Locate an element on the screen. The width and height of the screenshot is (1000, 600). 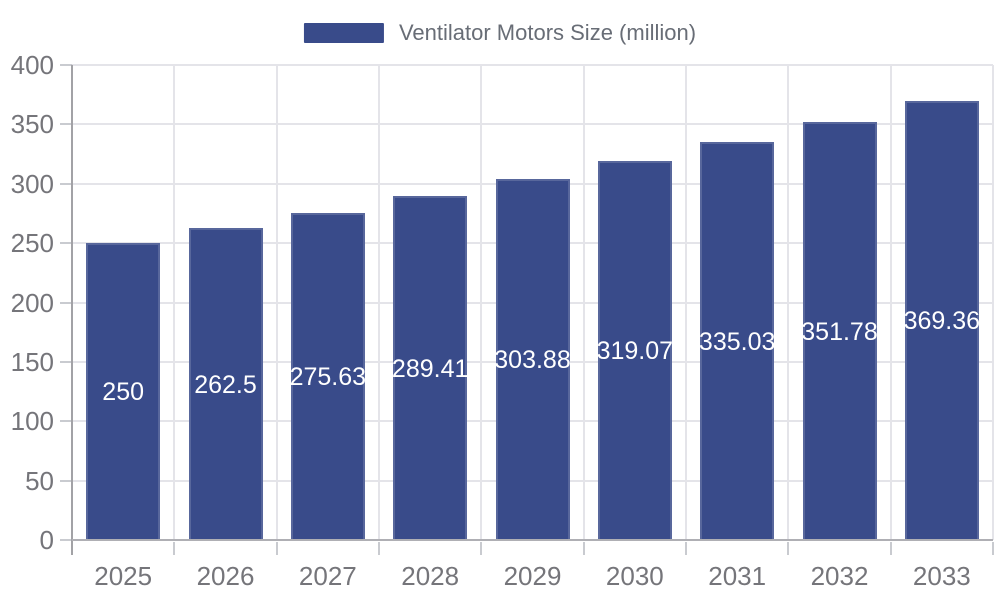
x-axis-label: 2030 is located at coordinates (634, 576).